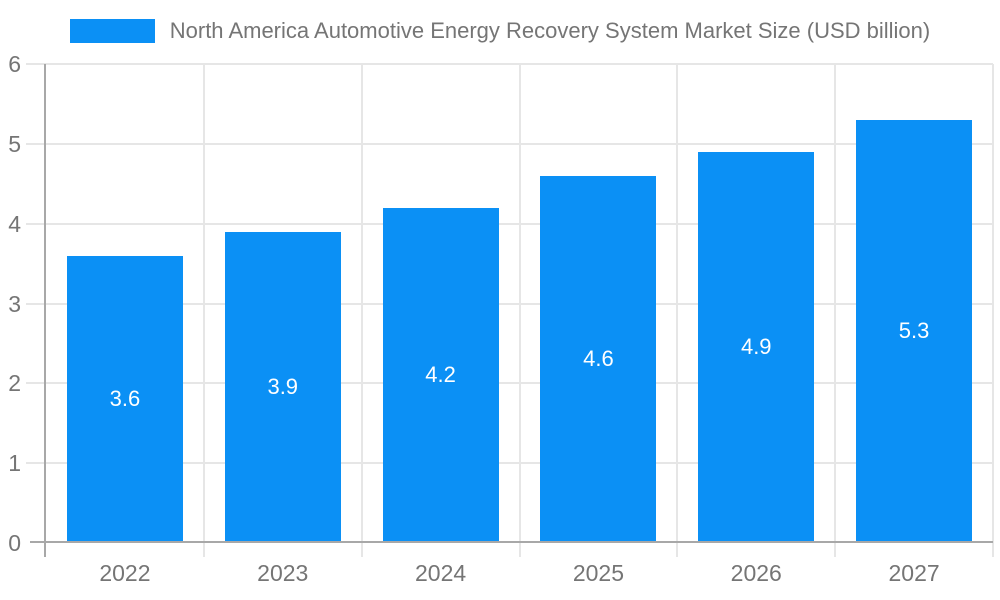 The image size is (1000, 600). What do you see at coordinates (14, 223) in the screenshot?
I see `y-tick-label-4: 4` at bounding box center [14, 223].